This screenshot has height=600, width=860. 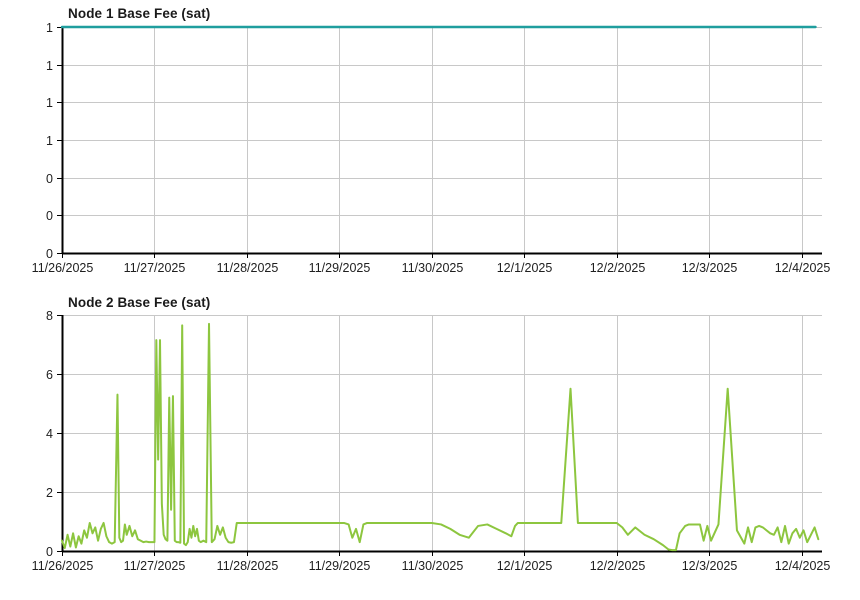 I want to click on y-tick-label: 4, so click(x=49, y=434).